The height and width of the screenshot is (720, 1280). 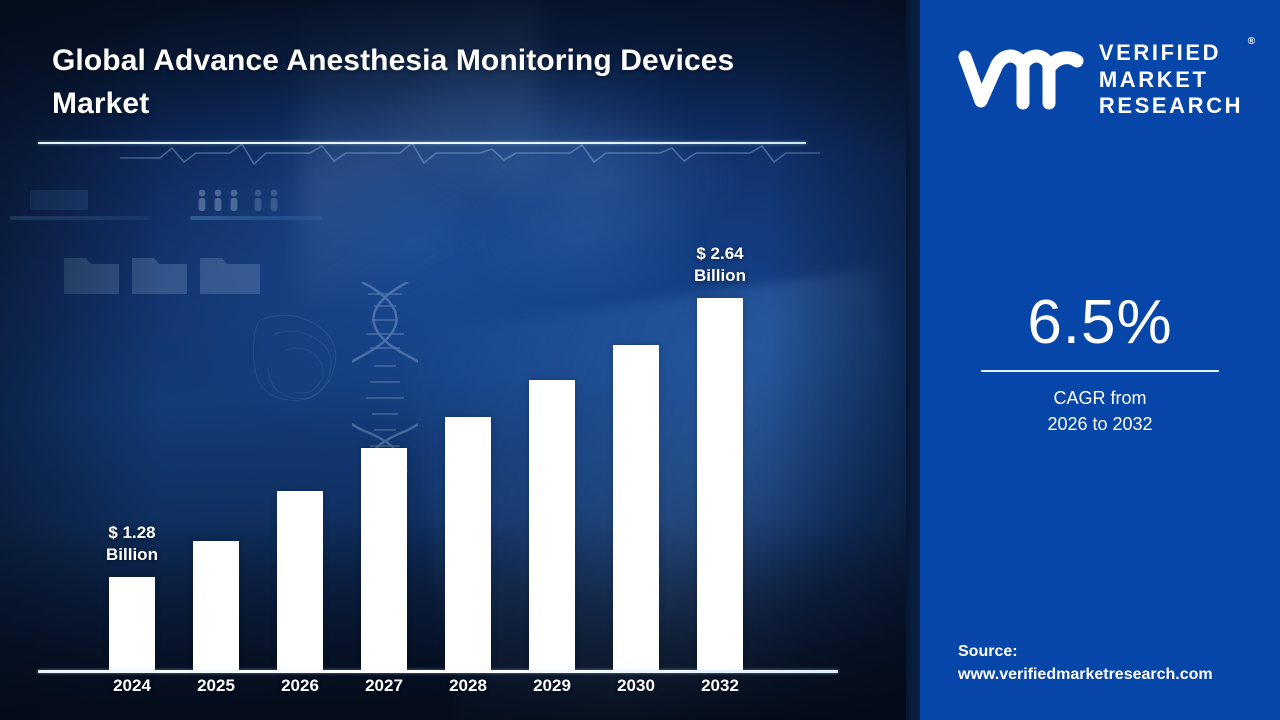 I want to click on bar-2024, so click(x=132, y=624).